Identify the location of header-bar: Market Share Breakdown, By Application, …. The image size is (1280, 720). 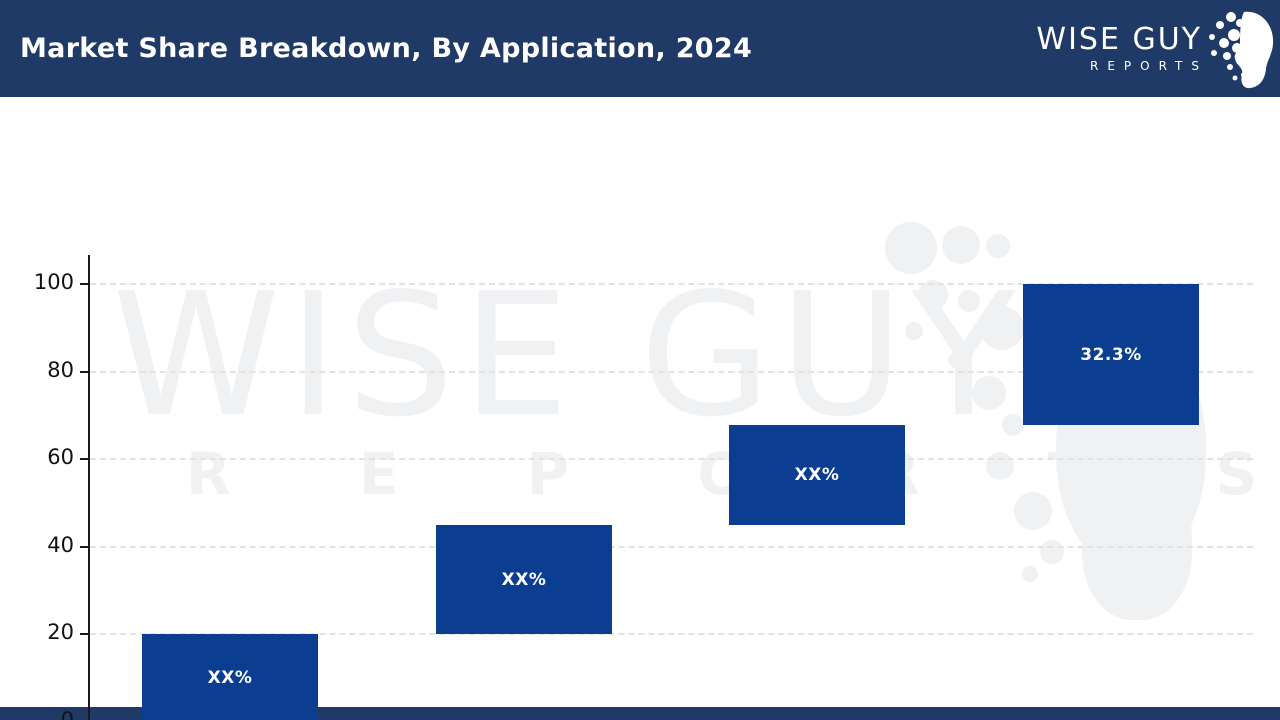
(640, 48).